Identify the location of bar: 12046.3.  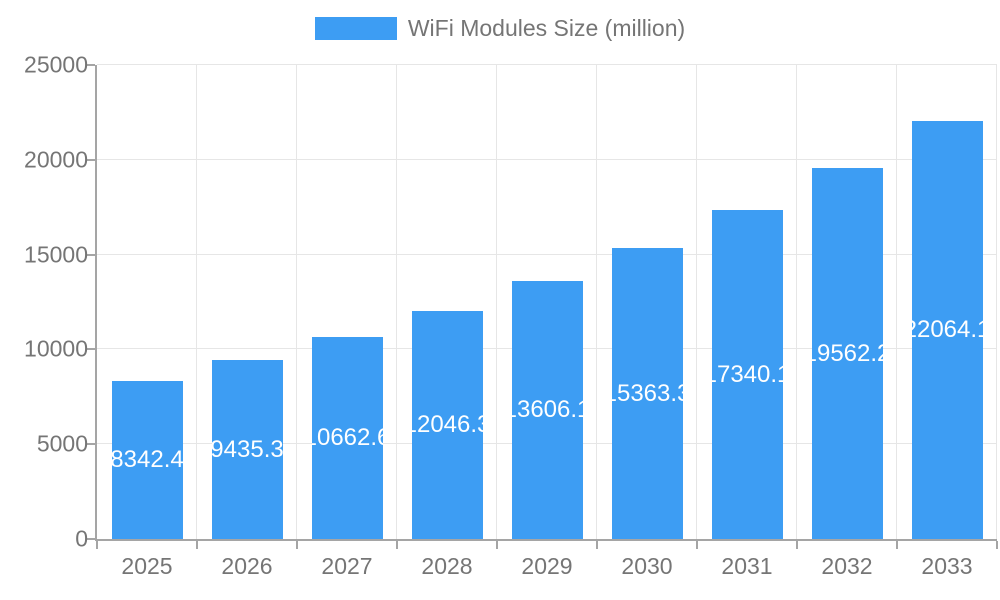
(447, 425).